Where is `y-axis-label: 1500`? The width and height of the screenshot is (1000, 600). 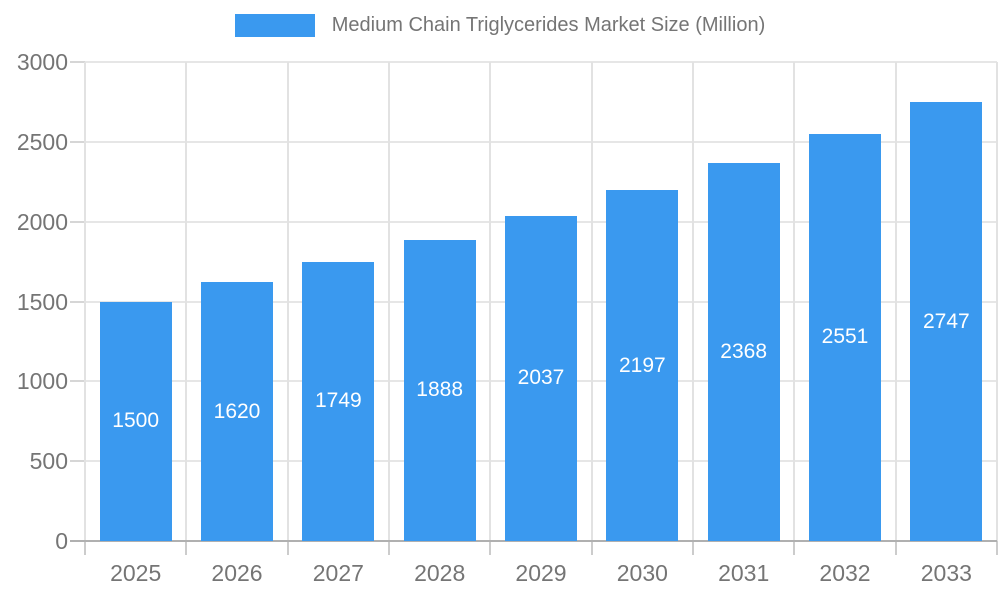 y-axis-label: 1500 is located at coordinates (42, 301).